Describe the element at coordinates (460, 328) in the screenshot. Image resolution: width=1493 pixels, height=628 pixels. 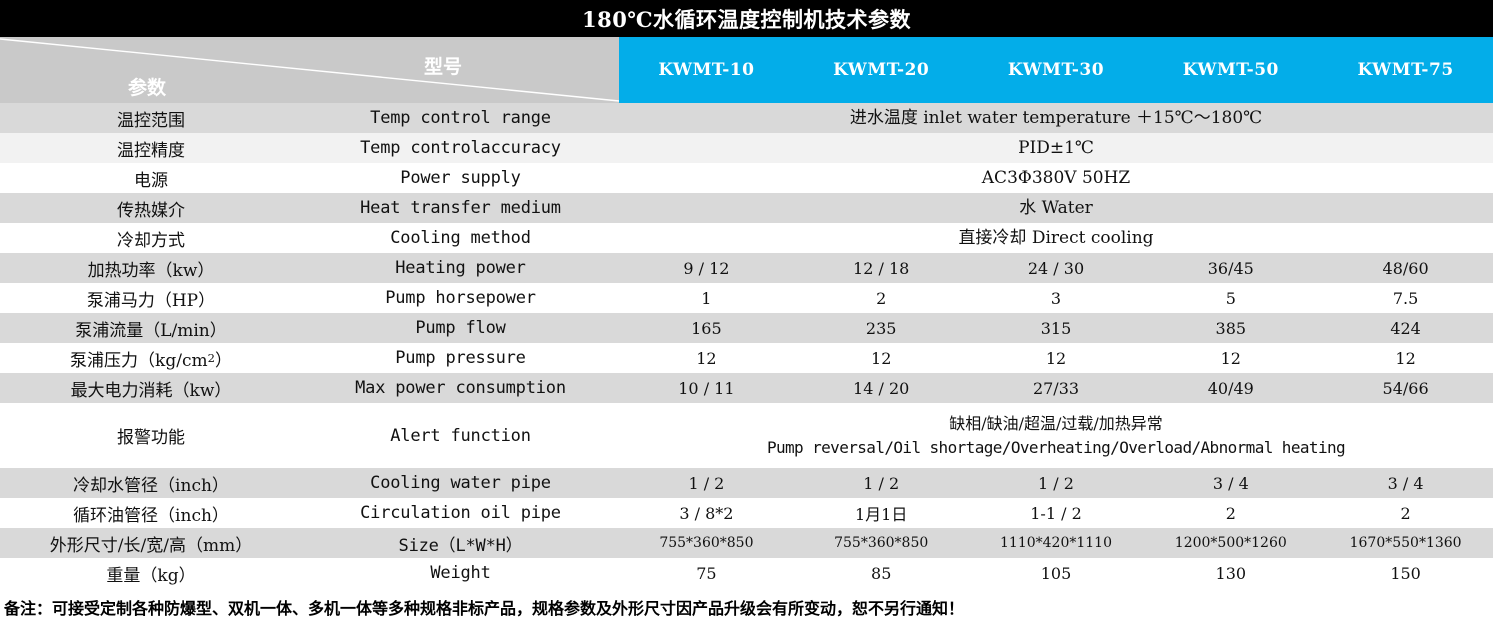
I see `row-label-en: Pump flow` at that location.